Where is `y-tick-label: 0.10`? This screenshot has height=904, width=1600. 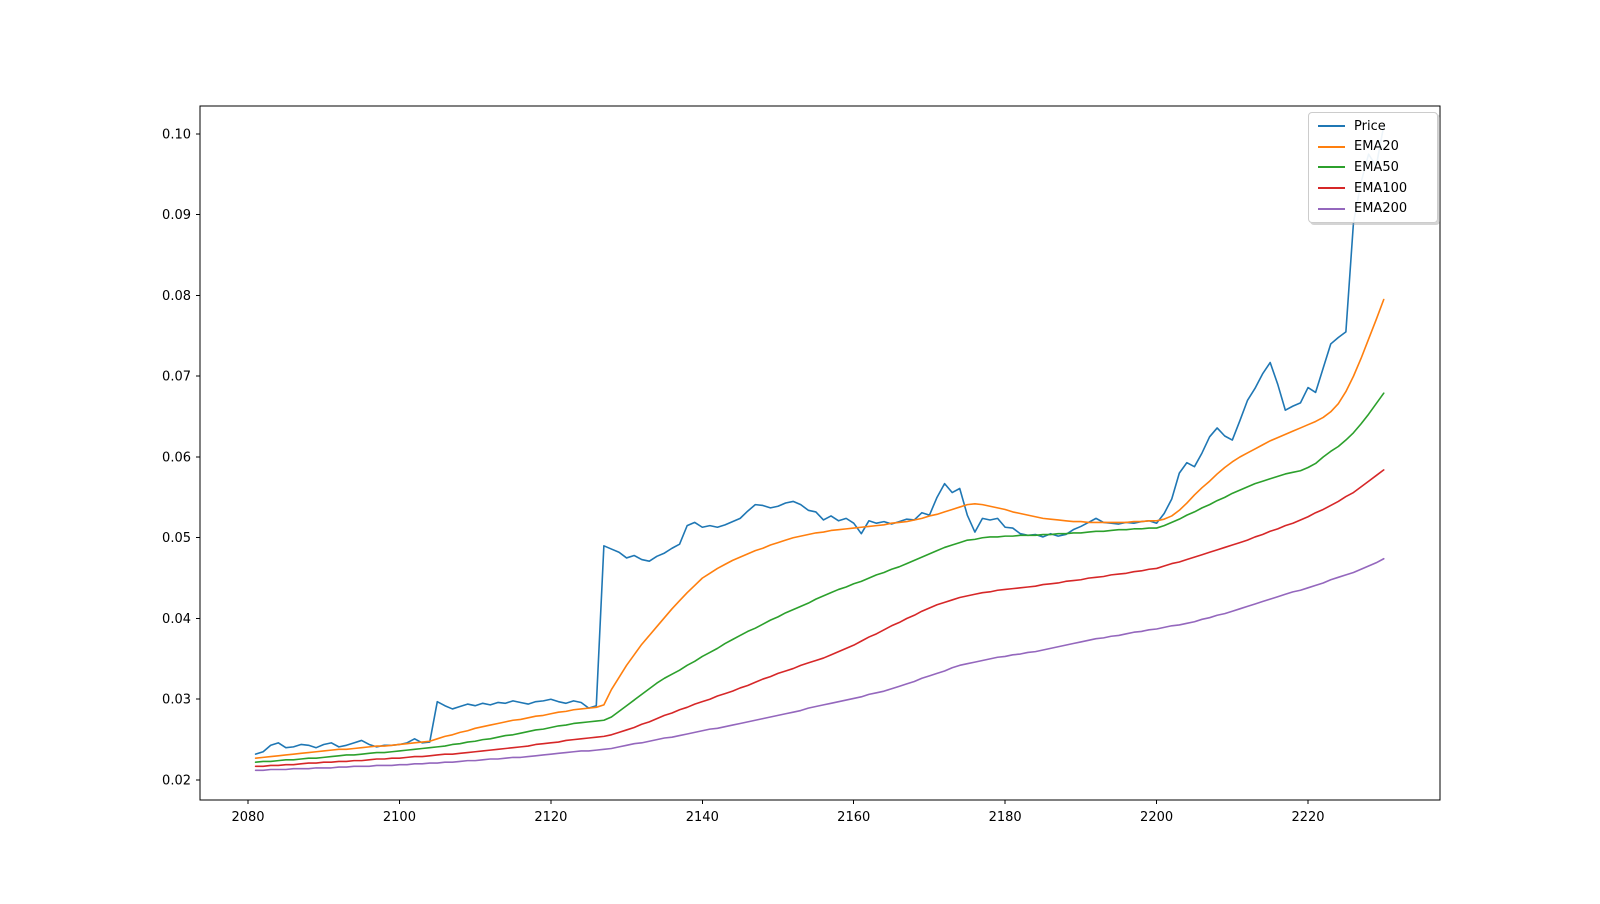 y-tick-label: 0.10 is located at coordinates (176, 134).